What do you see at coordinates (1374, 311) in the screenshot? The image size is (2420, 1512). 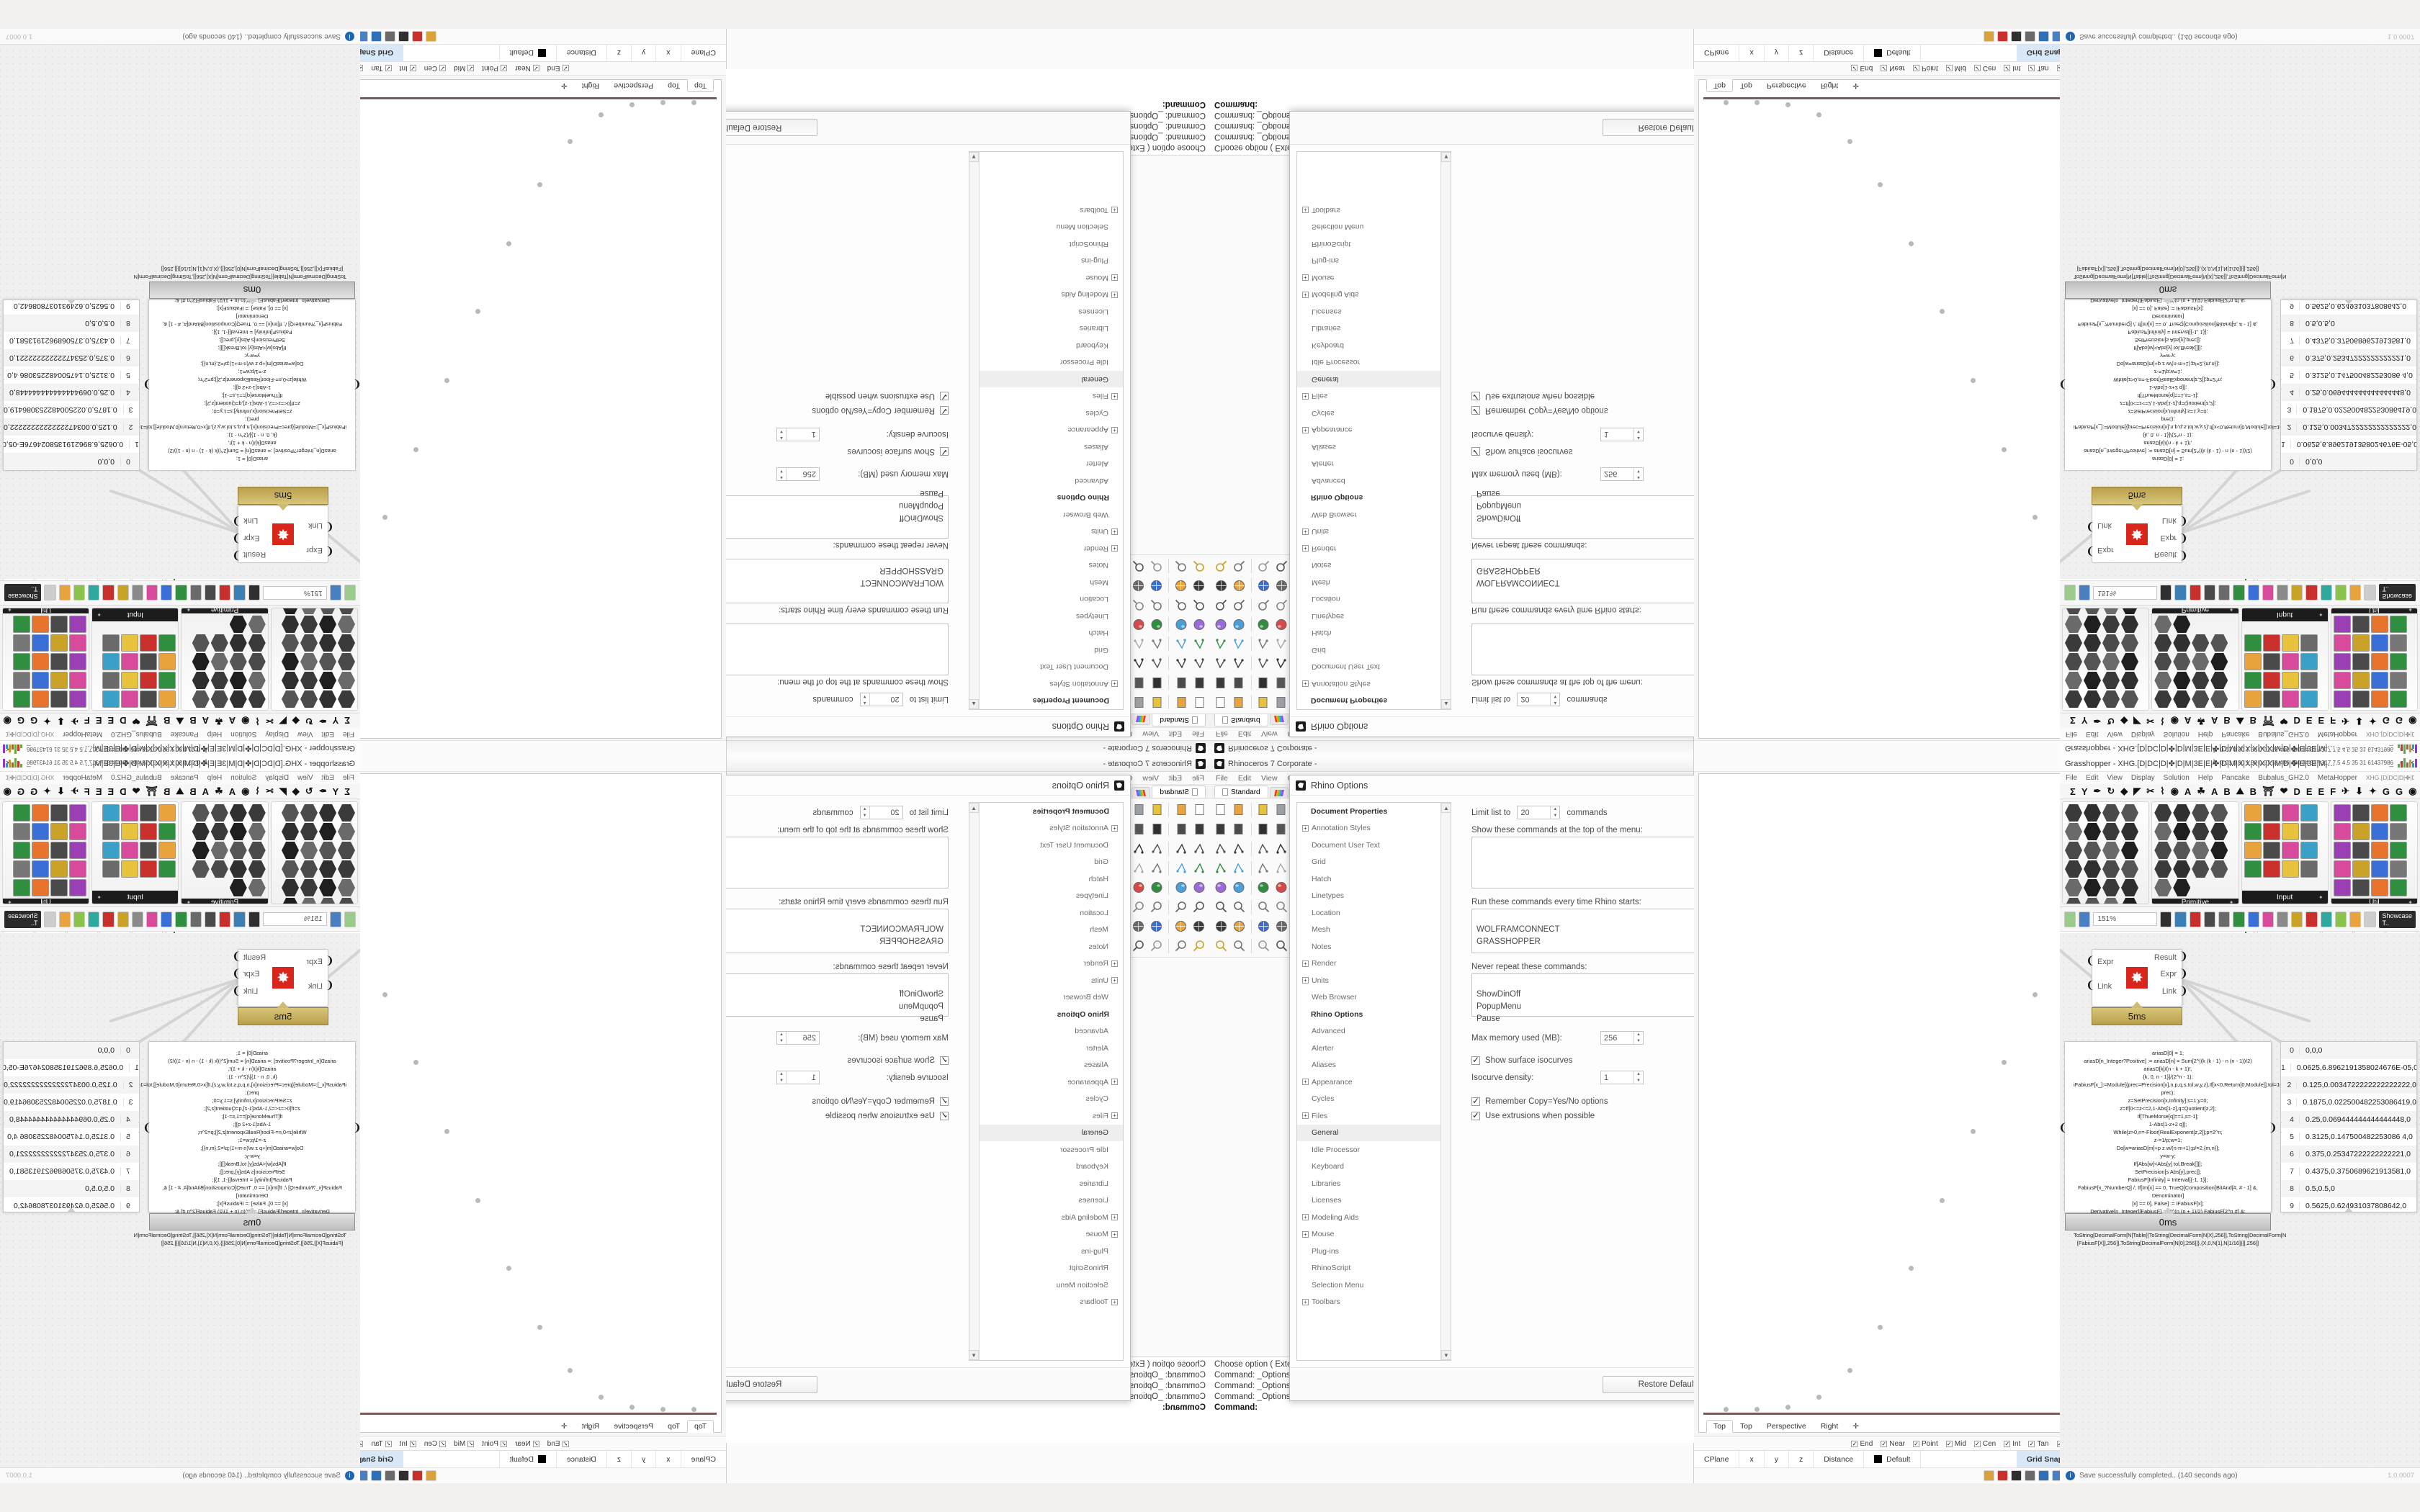 I see `options-tree-item: Licenses` at bounding box center [1374, 311].